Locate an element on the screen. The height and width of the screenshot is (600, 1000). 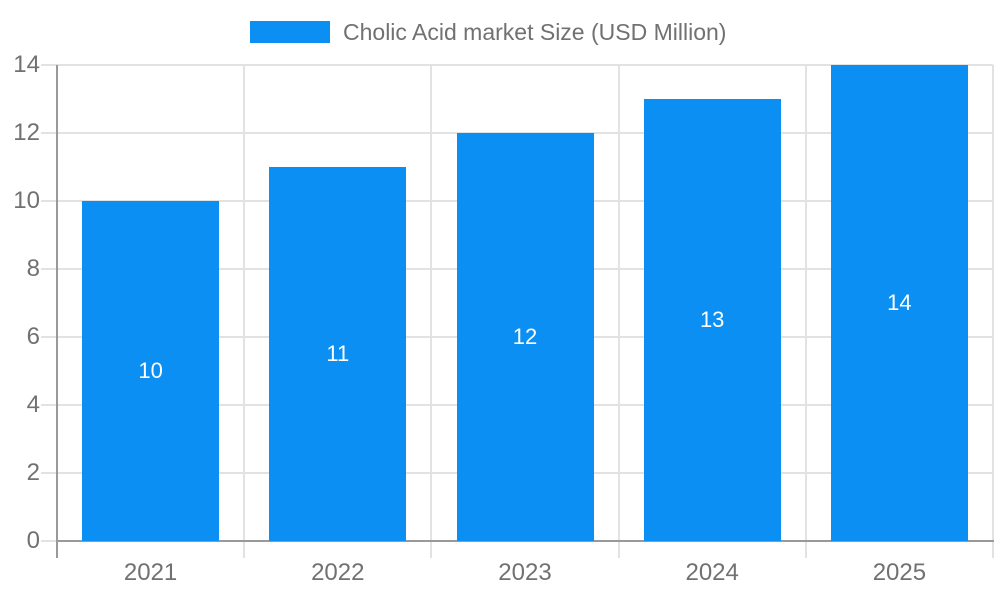
bar-value-label: 11 is located at coordinates (338, 353).